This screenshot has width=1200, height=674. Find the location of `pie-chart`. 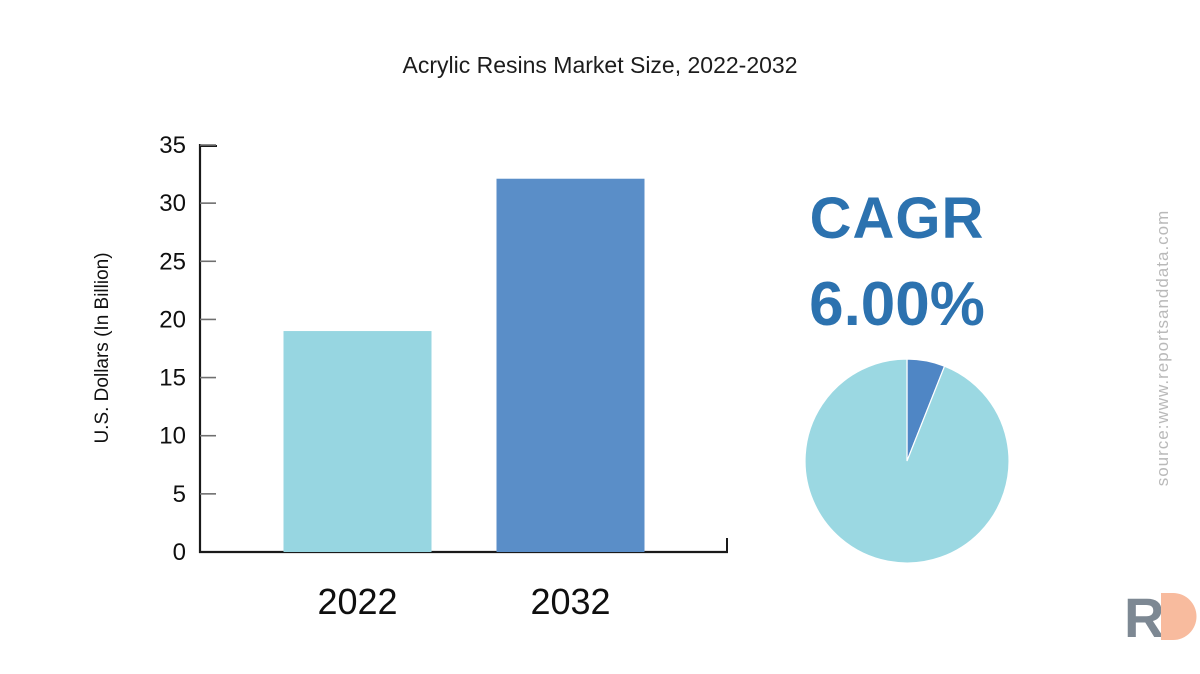

pie-chart is located at coordinates (907, 461).